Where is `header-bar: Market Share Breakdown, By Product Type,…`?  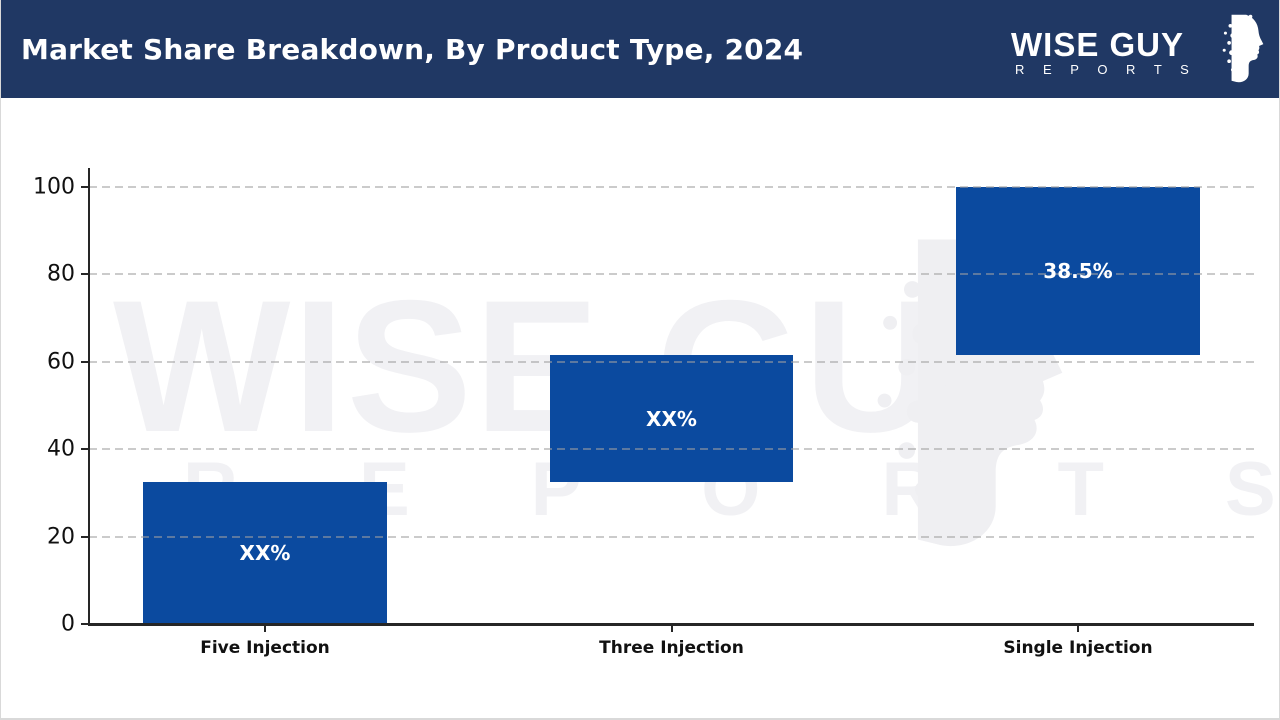
header-bar: Market Share Breakdown, By Product Type,… is located at coordinates (640, 49).